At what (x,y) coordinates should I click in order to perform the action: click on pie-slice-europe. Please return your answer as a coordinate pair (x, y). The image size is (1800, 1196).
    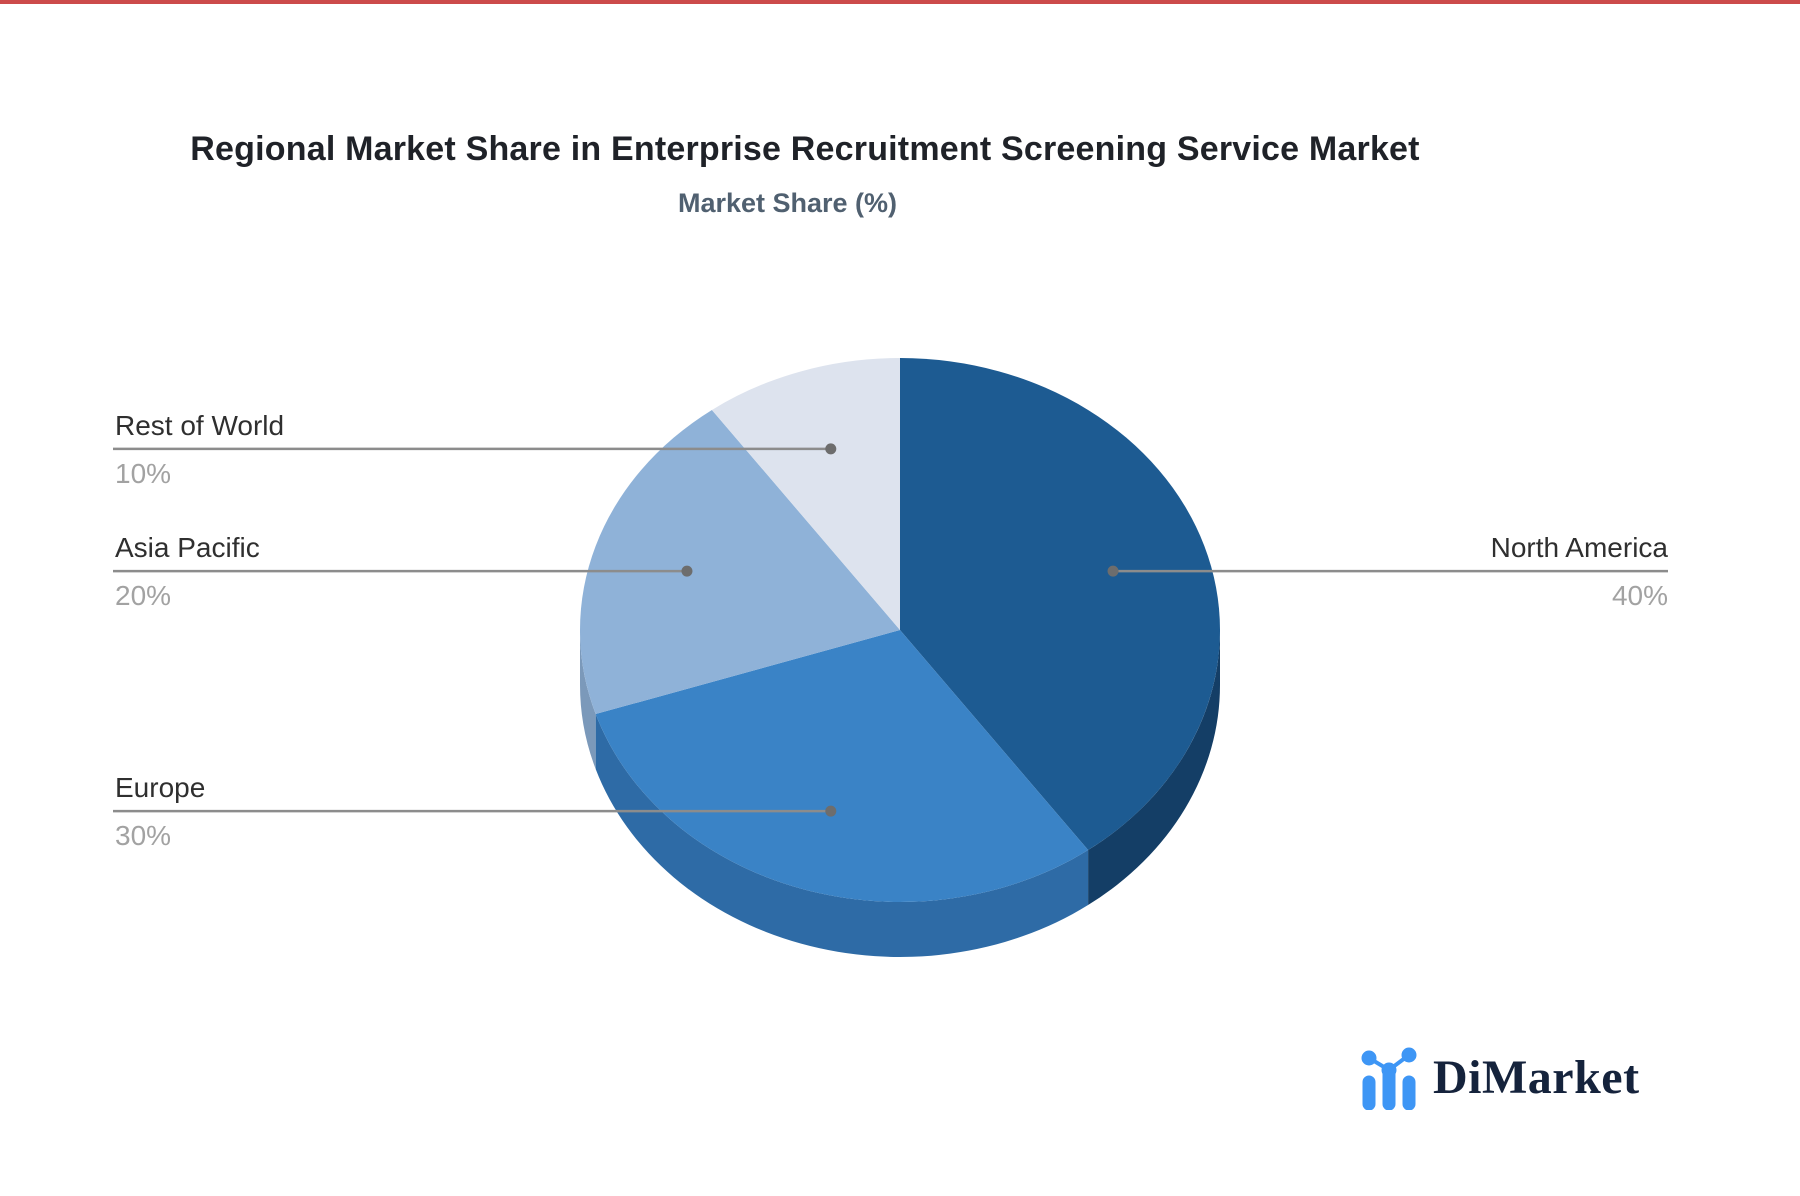
    Looking at the image, I should click on (842, 766).